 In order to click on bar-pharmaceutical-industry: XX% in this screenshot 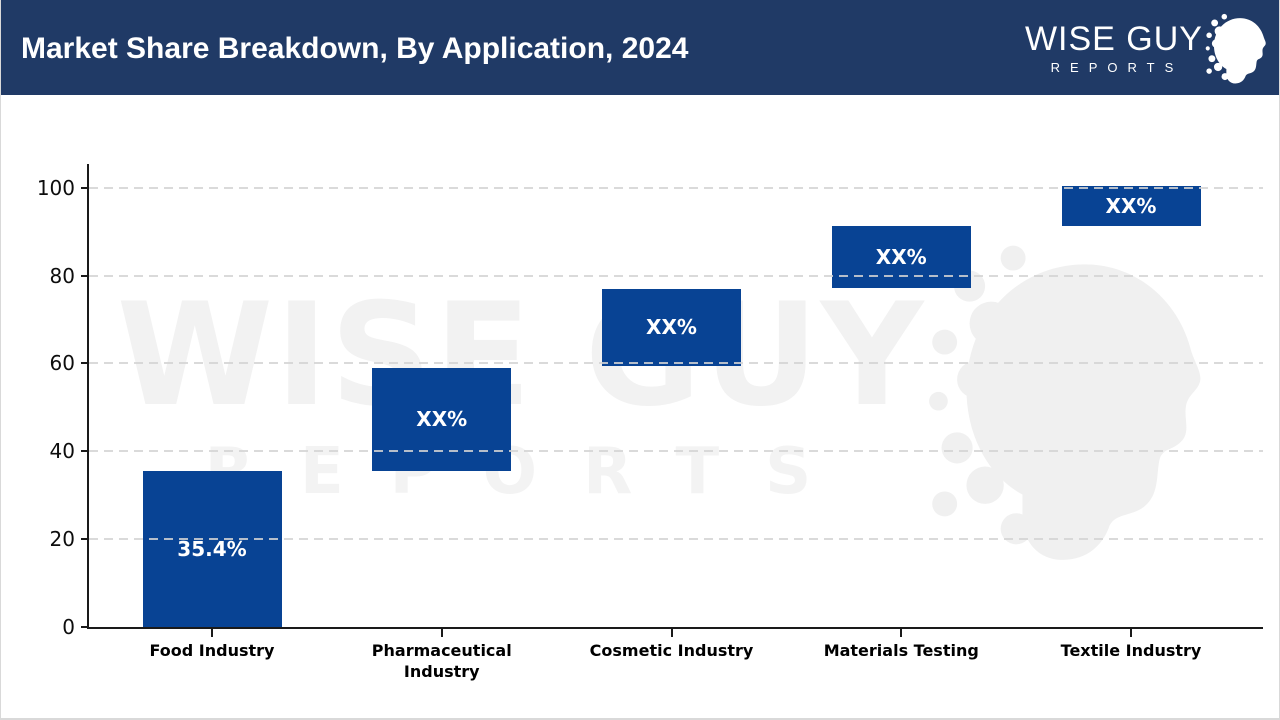, I will do `click(442, 419)`.